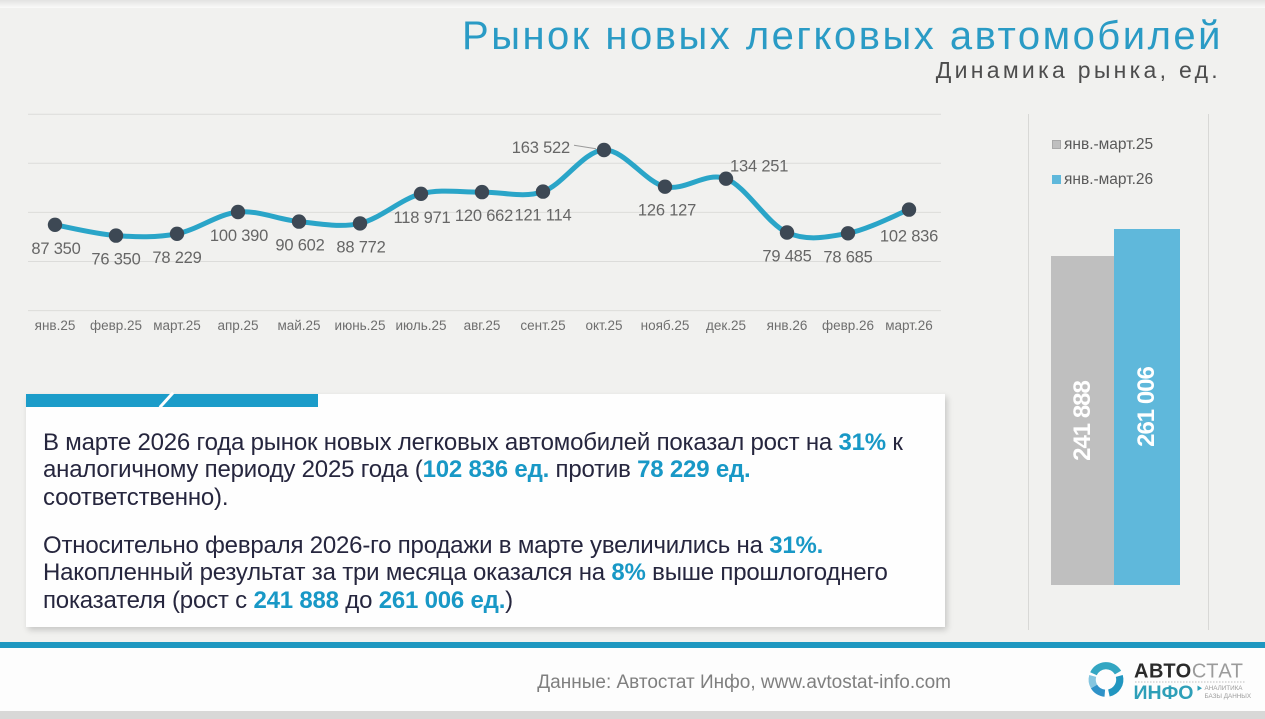  I want to click on svg-text: окт.25, so click(603, 325).